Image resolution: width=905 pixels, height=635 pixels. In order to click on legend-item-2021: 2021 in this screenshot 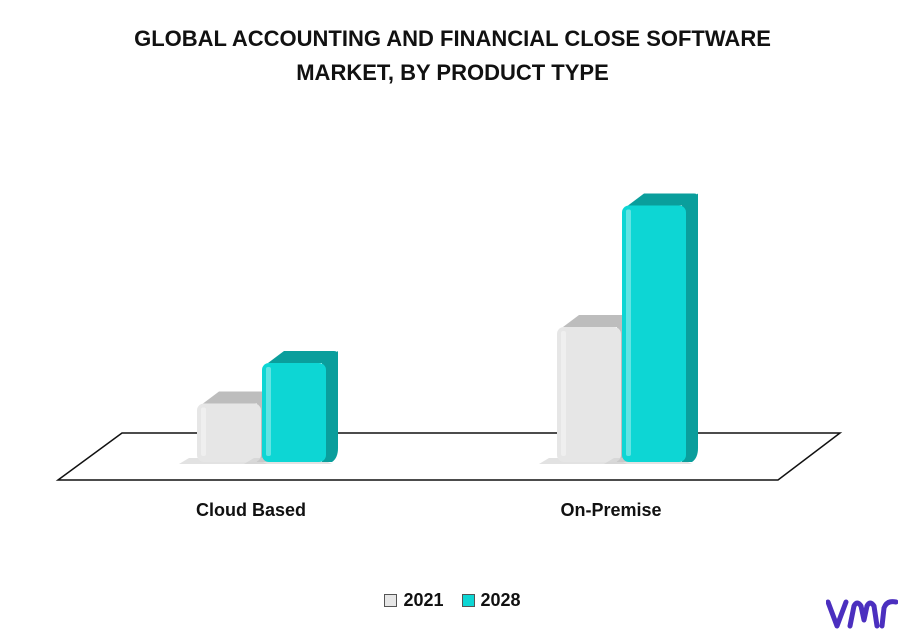, I will do `click(414, 600)`.